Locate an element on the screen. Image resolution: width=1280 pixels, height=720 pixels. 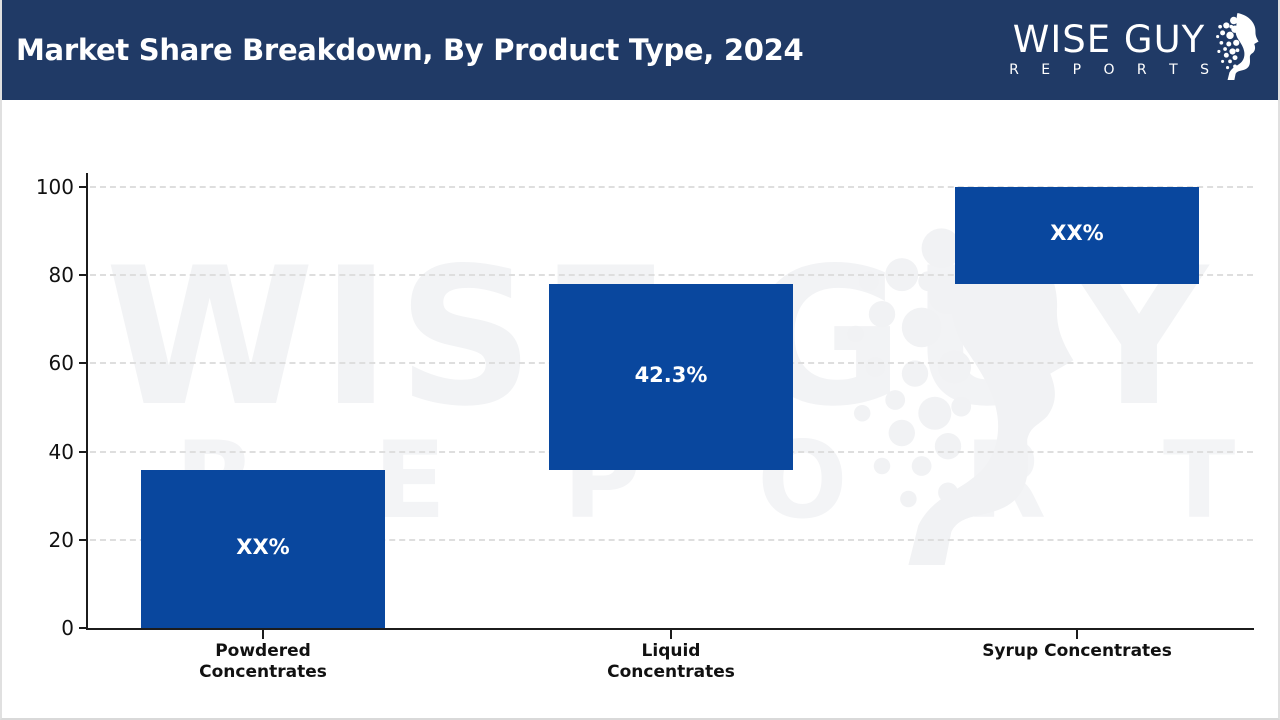
x-tick-label-line: Syrup Concentrates is located at coordinates (1077, 651).